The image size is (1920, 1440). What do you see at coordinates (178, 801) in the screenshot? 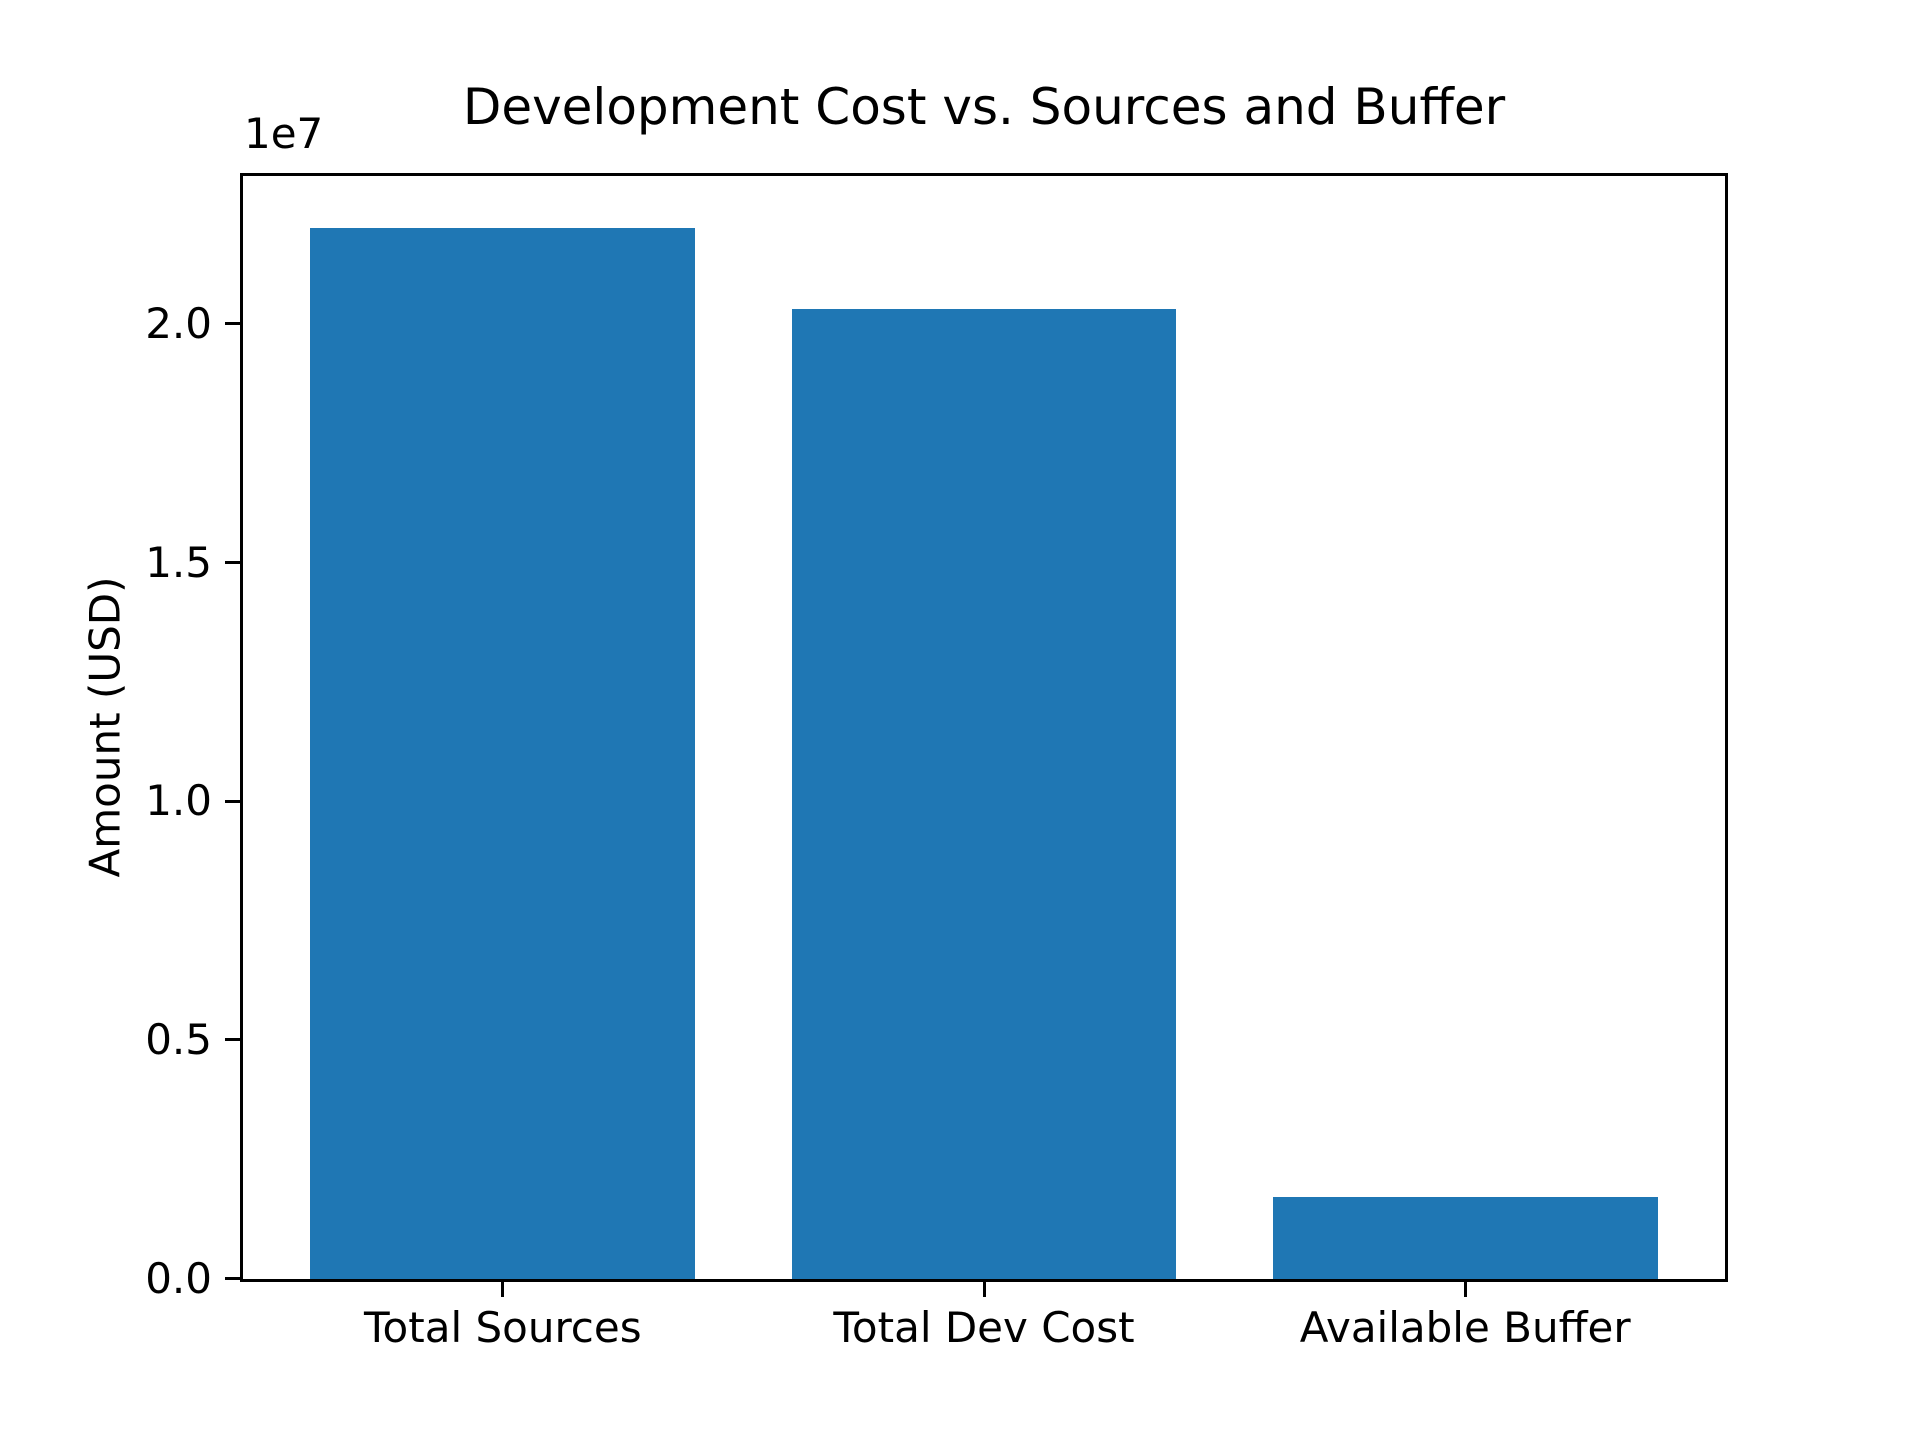
I see `y-tick-label: 1.0` at bounding box center [178, 801].